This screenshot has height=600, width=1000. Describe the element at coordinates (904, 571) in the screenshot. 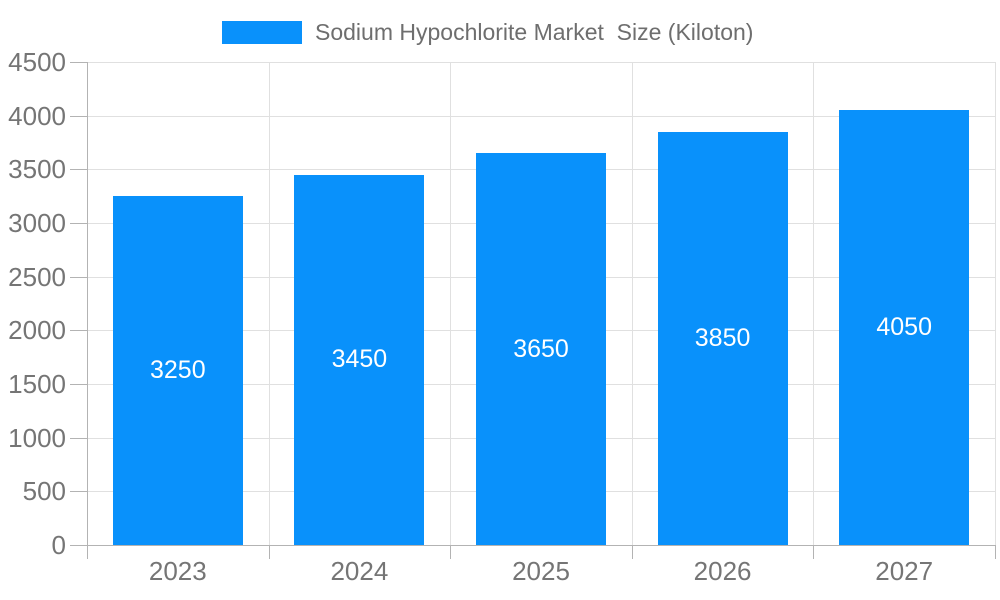

I see `x-tick-label: 2027` at that location.